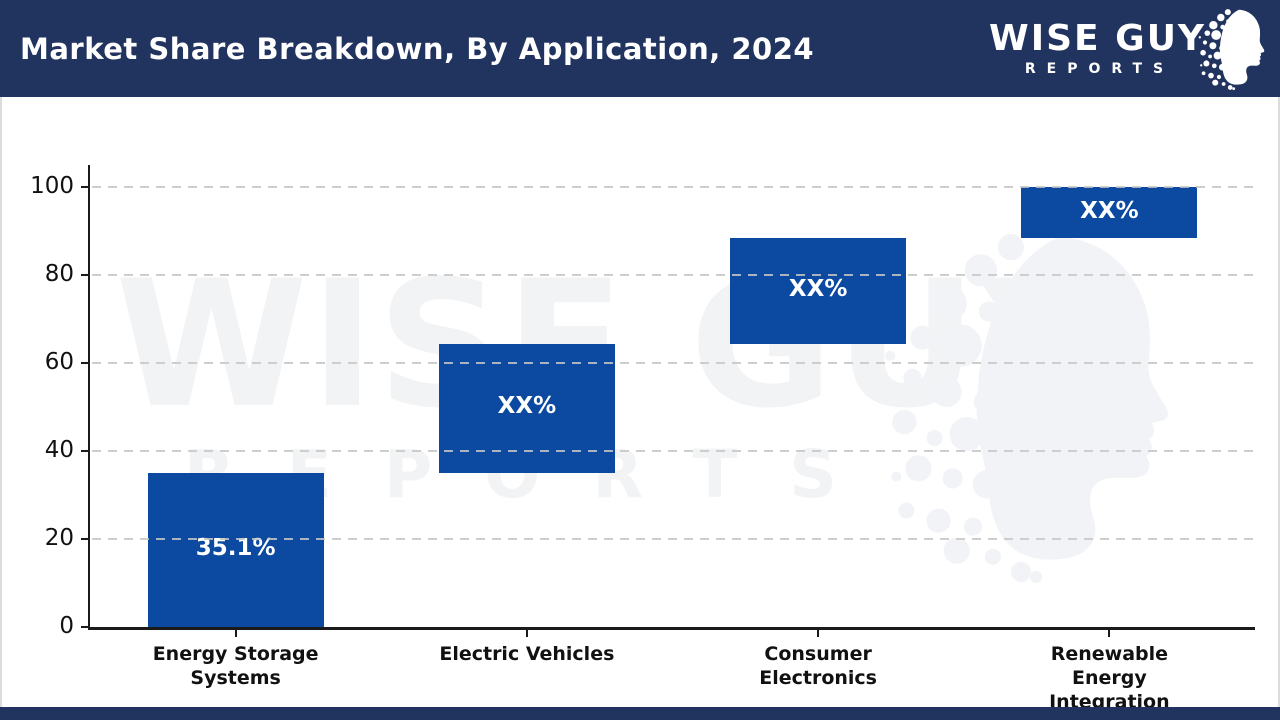  I want to click on bar-renewable-energy-integration: XX%, so click(1109, 213).